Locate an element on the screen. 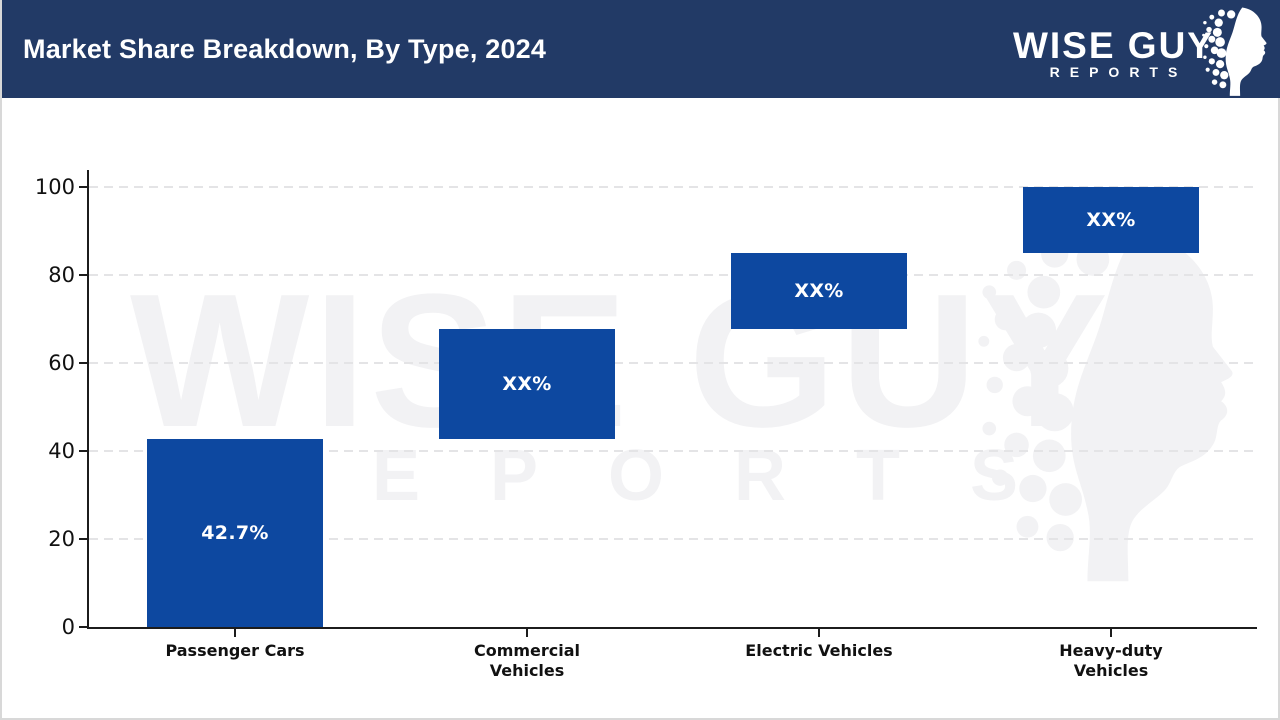  watermark-face-icon is located at coordinates (1105, 407).